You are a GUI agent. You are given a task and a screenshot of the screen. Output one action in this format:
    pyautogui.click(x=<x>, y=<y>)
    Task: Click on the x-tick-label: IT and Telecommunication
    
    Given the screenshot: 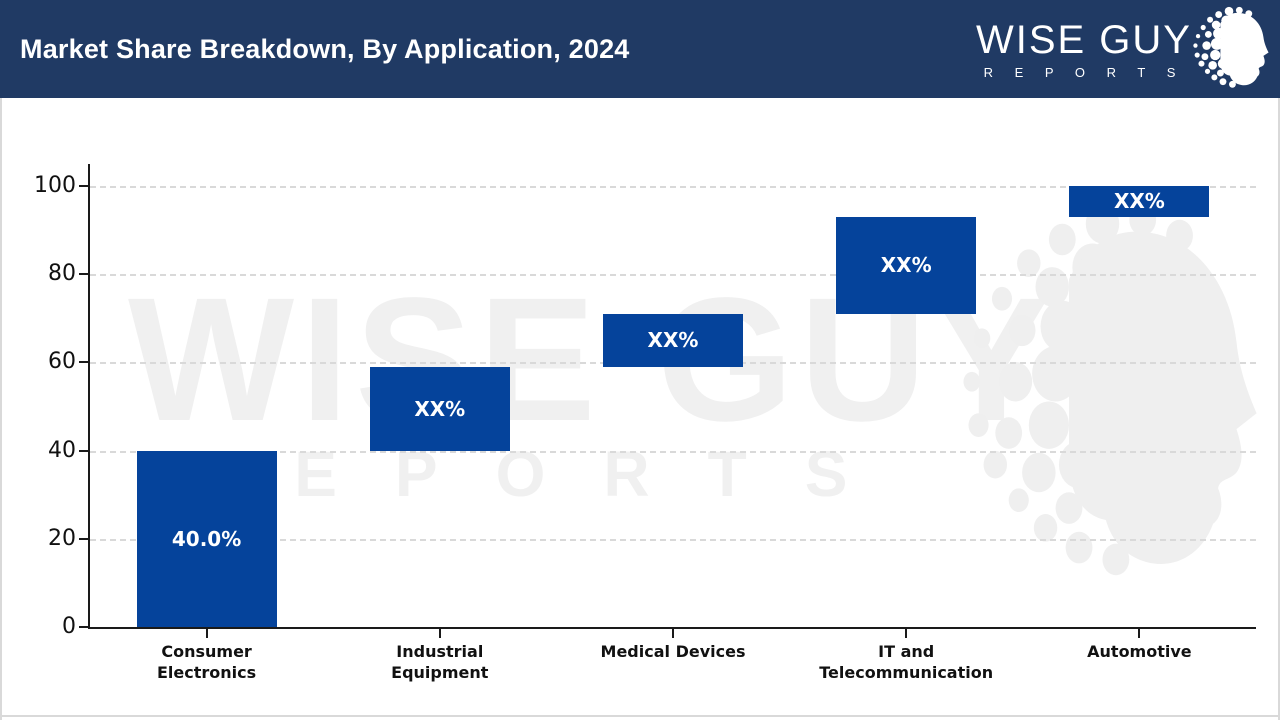 What is the action you would take?
    pyautogui.click(x=906, y=662)
    